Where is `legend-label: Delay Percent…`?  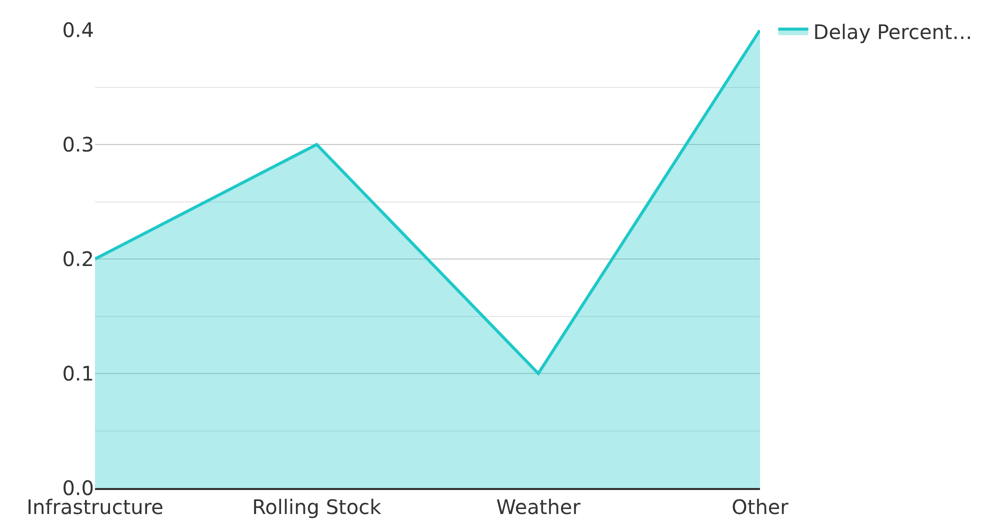 legend-label: Delay Percent… is located at coordinates (892, 32).